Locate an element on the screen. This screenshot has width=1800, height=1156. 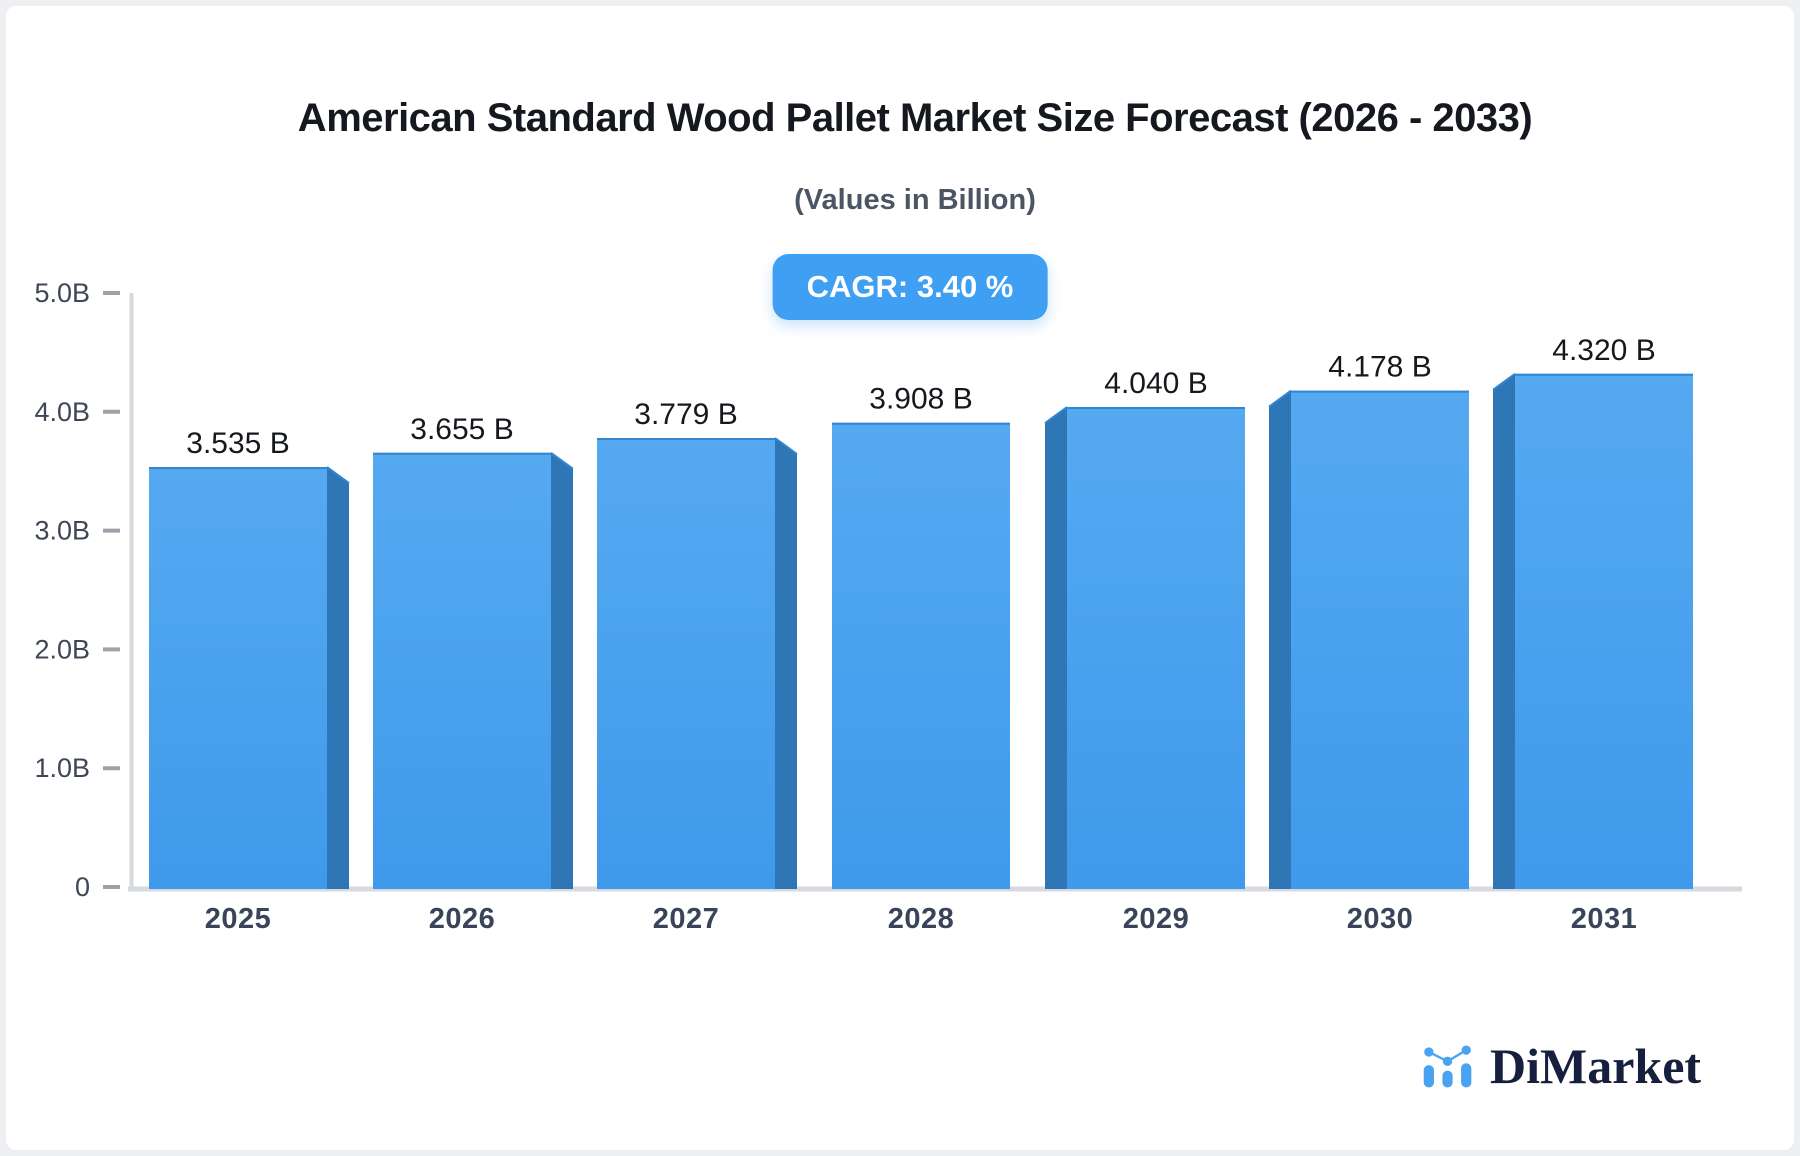
x-axis-label-2031: 2031 is located at coordinates (1604, 919).